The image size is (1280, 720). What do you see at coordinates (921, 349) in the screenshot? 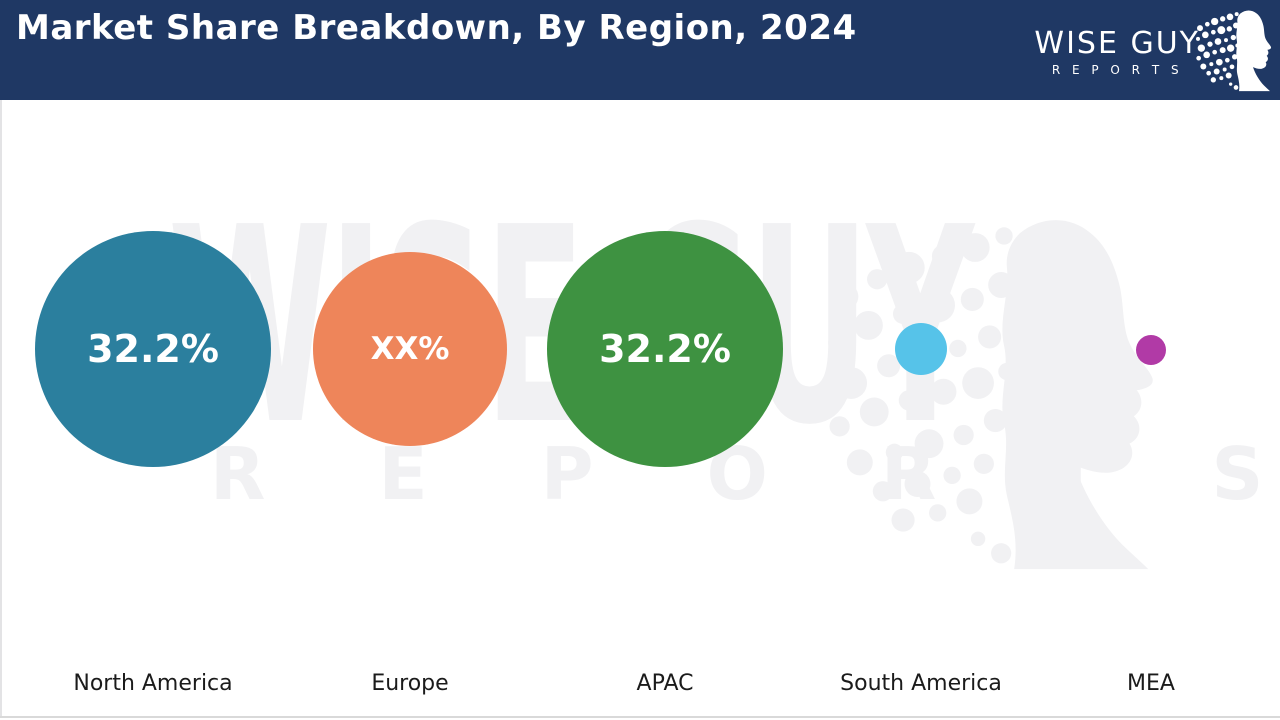
I see `bubble-south-america` at bounding box center [921, 349].